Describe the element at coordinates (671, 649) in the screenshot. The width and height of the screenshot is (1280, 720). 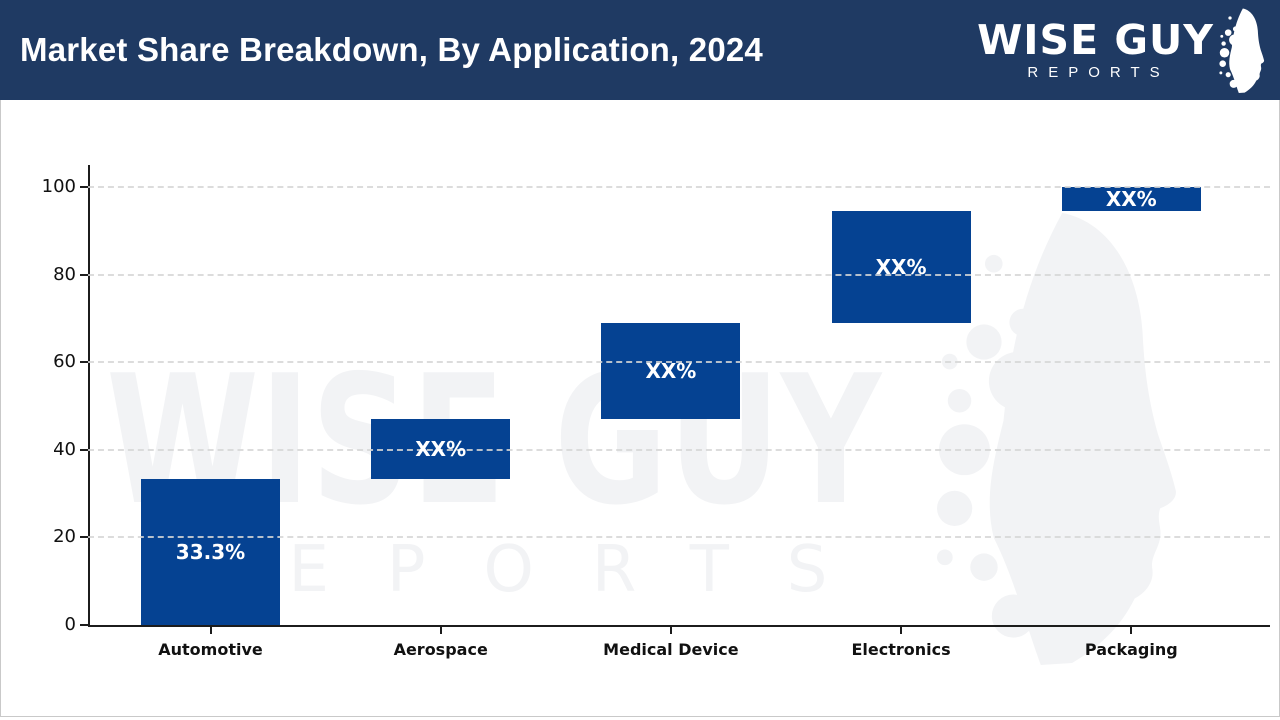
I see `x-axis-label: Medical Device` at that location.